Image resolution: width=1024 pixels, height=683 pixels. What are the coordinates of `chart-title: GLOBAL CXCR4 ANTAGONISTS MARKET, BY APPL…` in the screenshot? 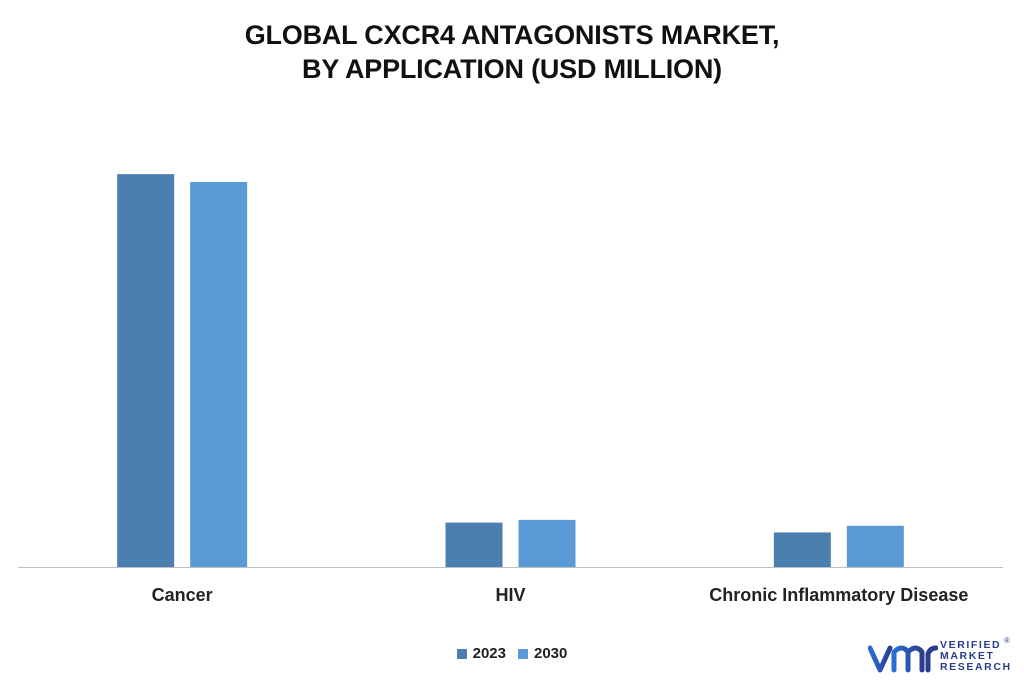 It's located at (512, 52).